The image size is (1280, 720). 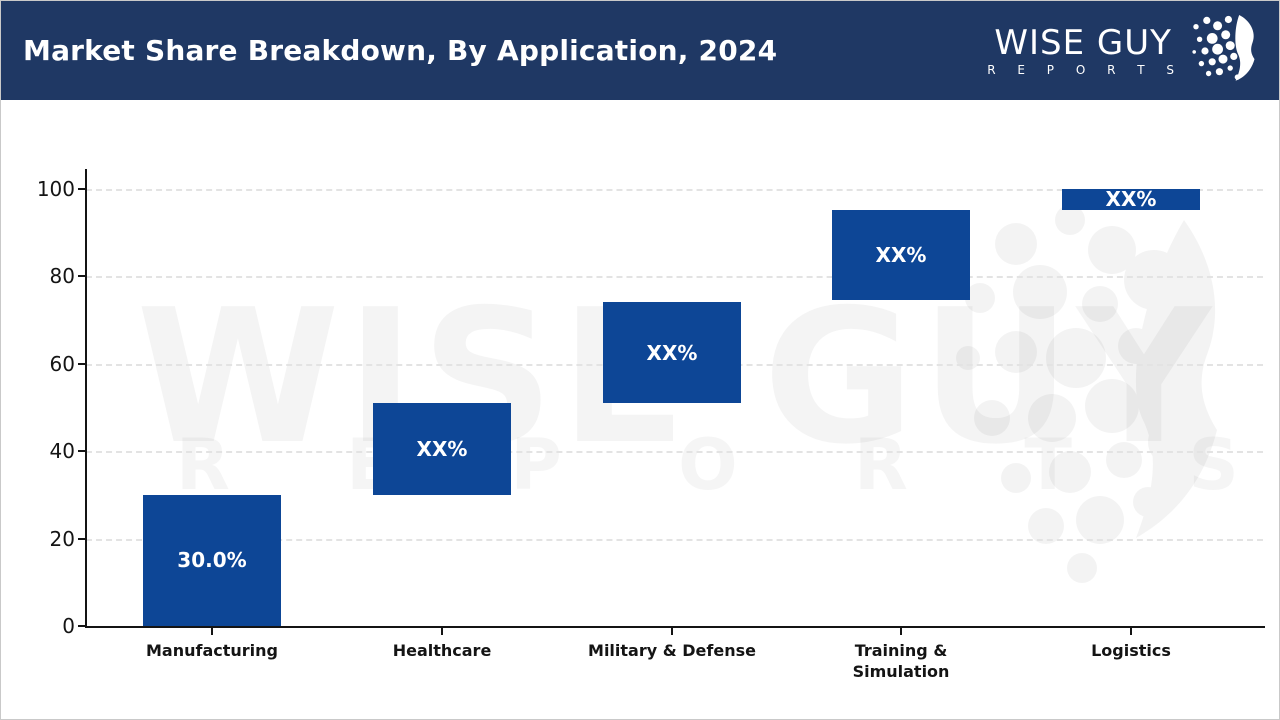 I want to click on logo-subtitle: R E P O R T S, so click(x=1085, y=69).